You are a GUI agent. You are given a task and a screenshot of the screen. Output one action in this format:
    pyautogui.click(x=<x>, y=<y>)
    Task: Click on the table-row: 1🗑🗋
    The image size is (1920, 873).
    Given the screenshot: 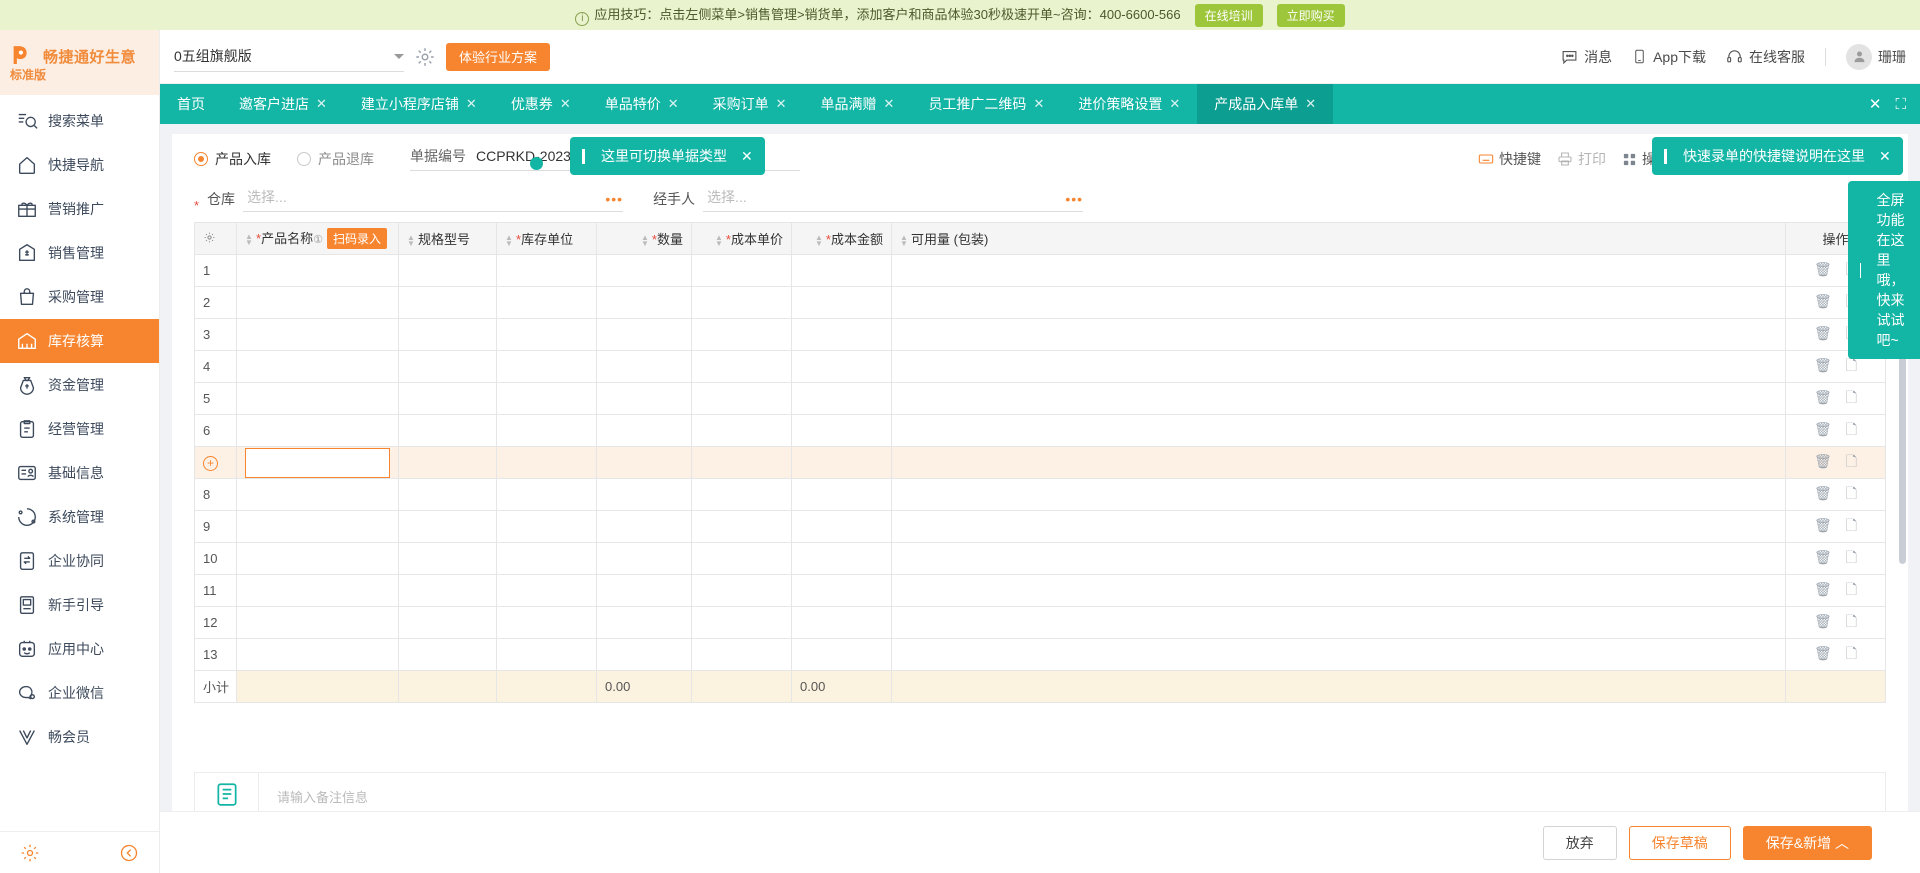 What is the action you would take?
    pyautogui.click(x=1040, y=270)
    